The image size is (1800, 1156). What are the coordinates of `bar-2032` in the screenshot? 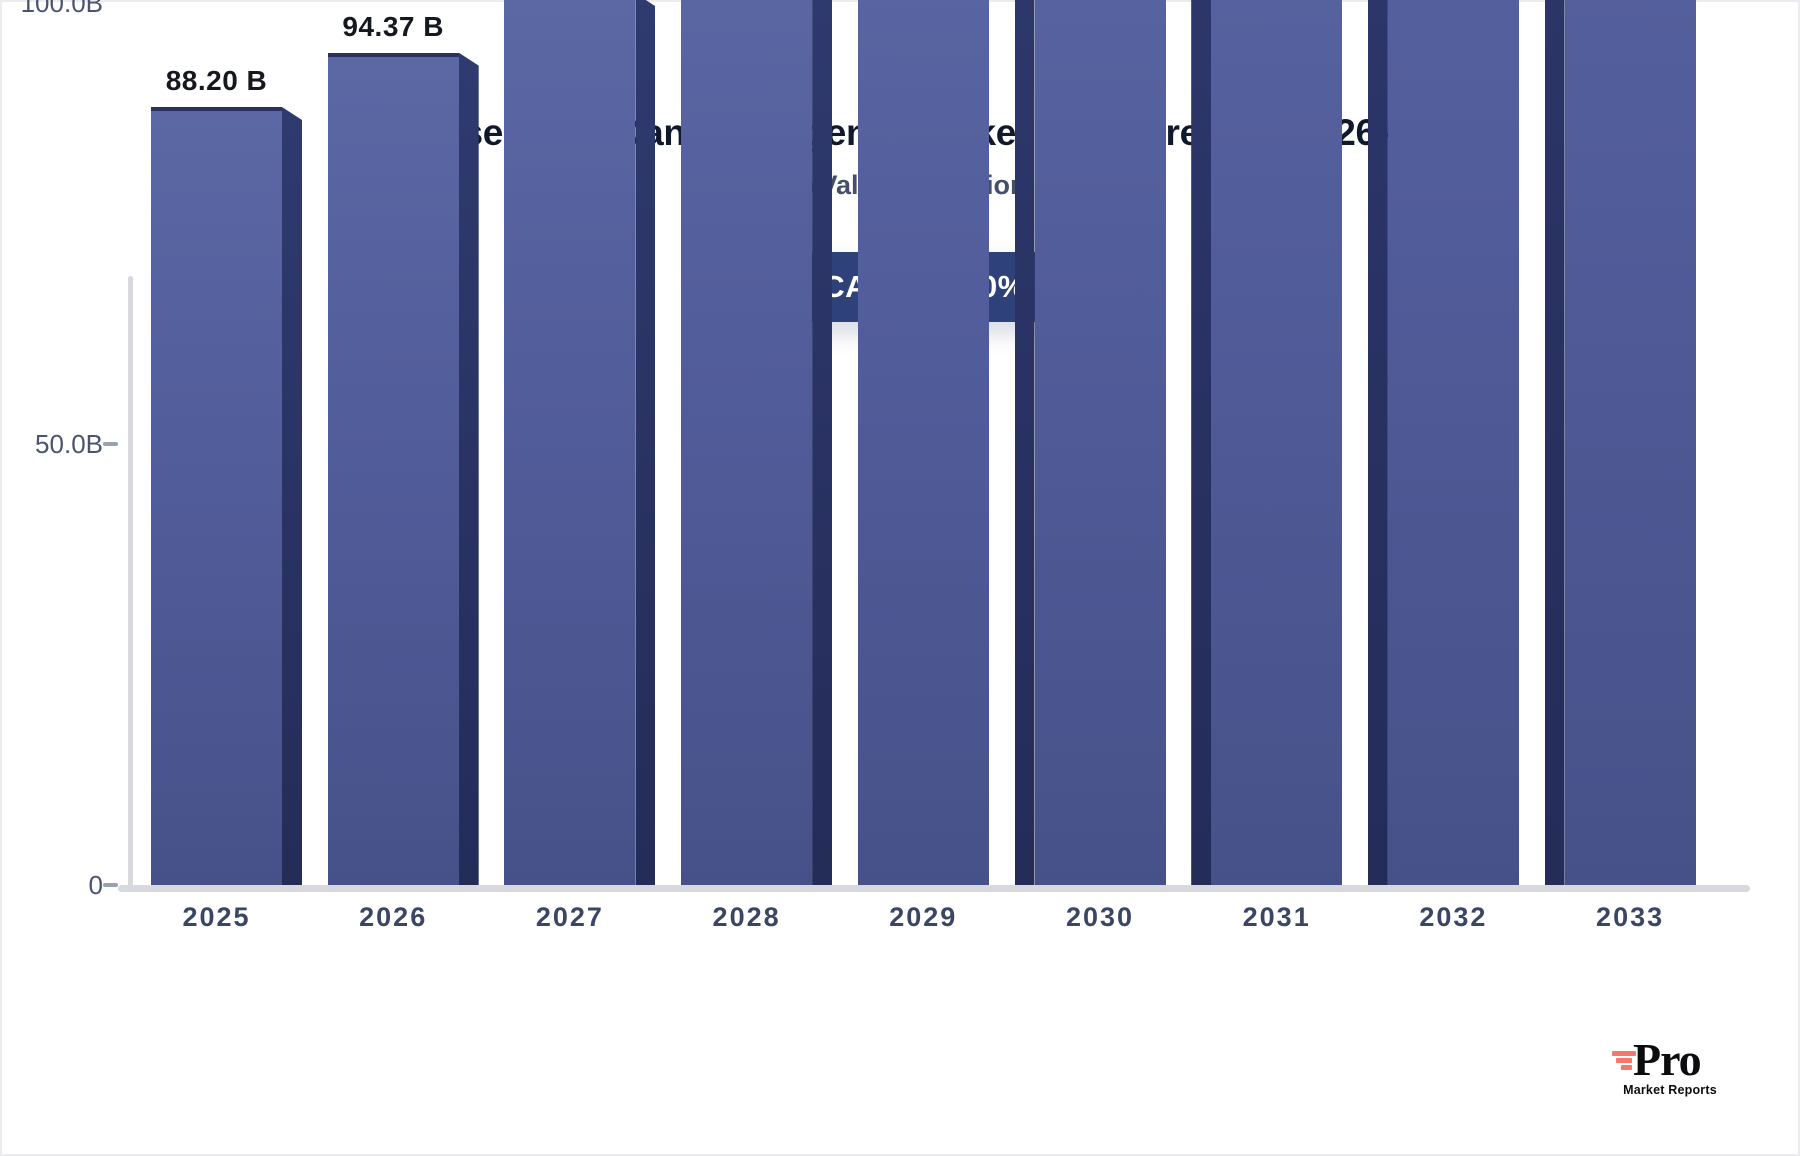 It's located at (1453, 442).